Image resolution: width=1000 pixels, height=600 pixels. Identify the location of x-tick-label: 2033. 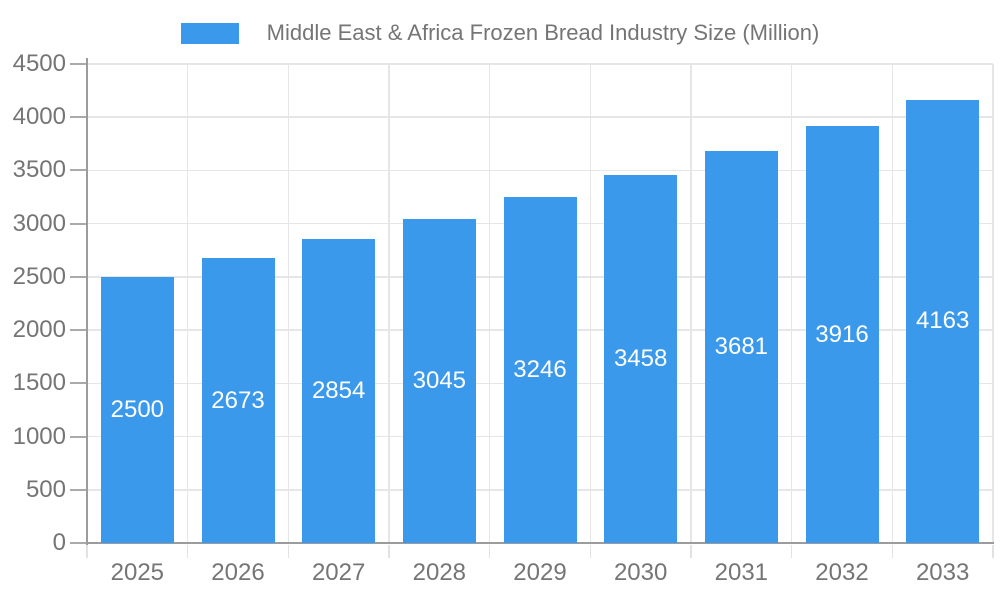
(942, 572).